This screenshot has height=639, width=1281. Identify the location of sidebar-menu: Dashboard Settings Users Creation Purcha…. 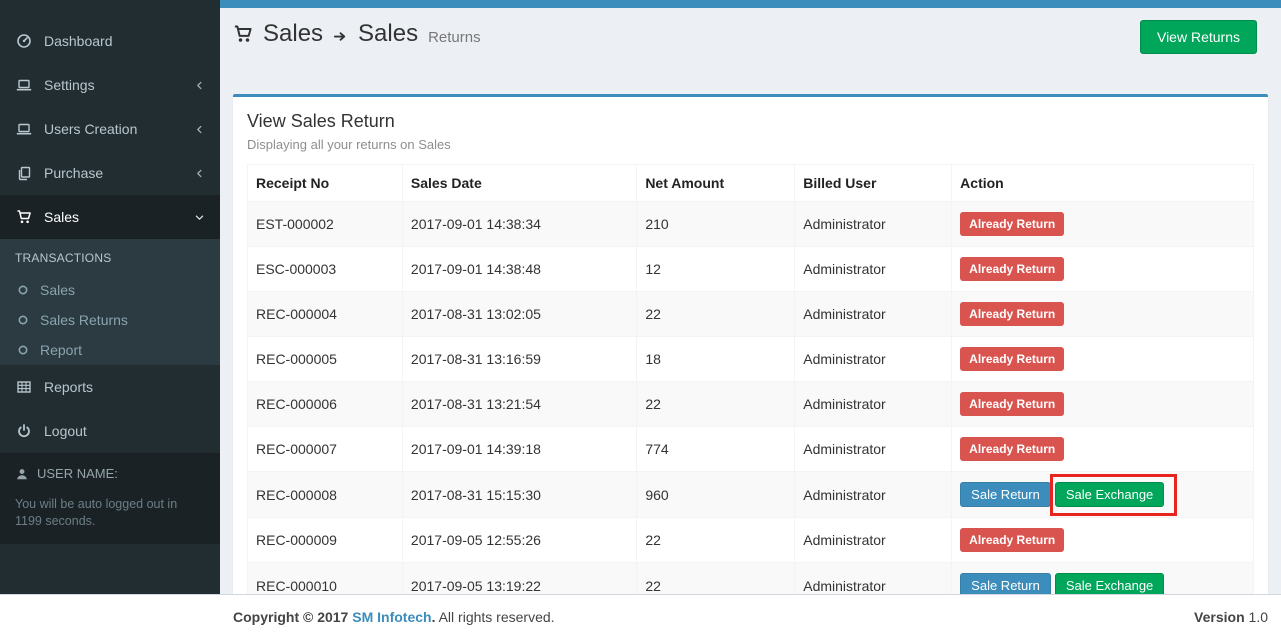
(110, 119).